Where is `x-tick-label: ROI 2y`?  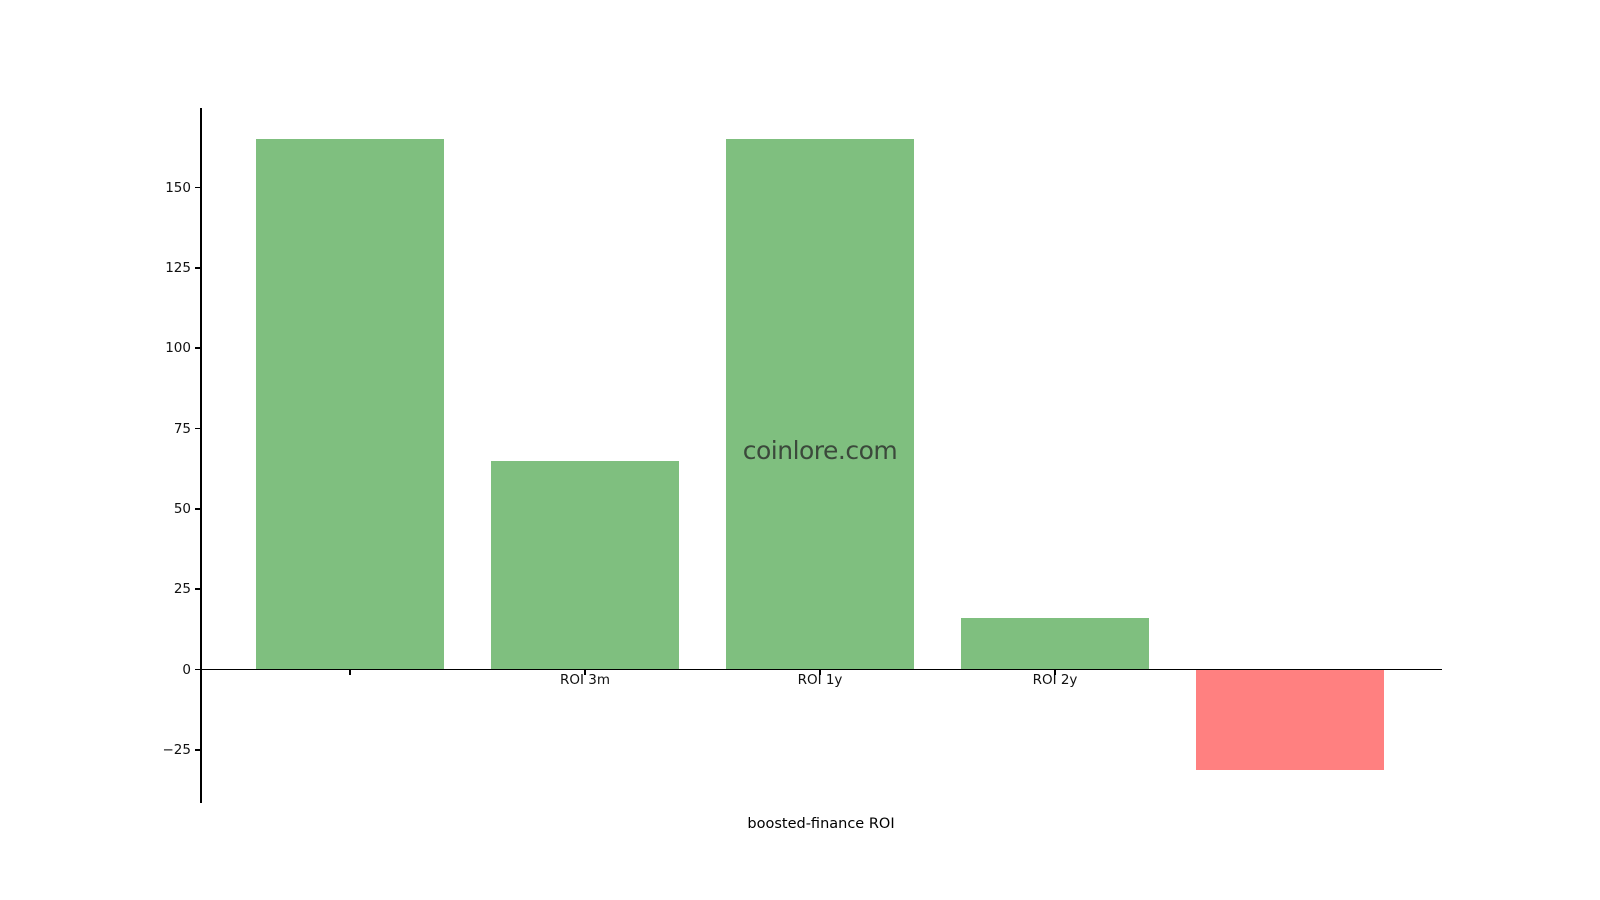 x-tick-label: ROI 2y is located at coordinates (1055, 680).